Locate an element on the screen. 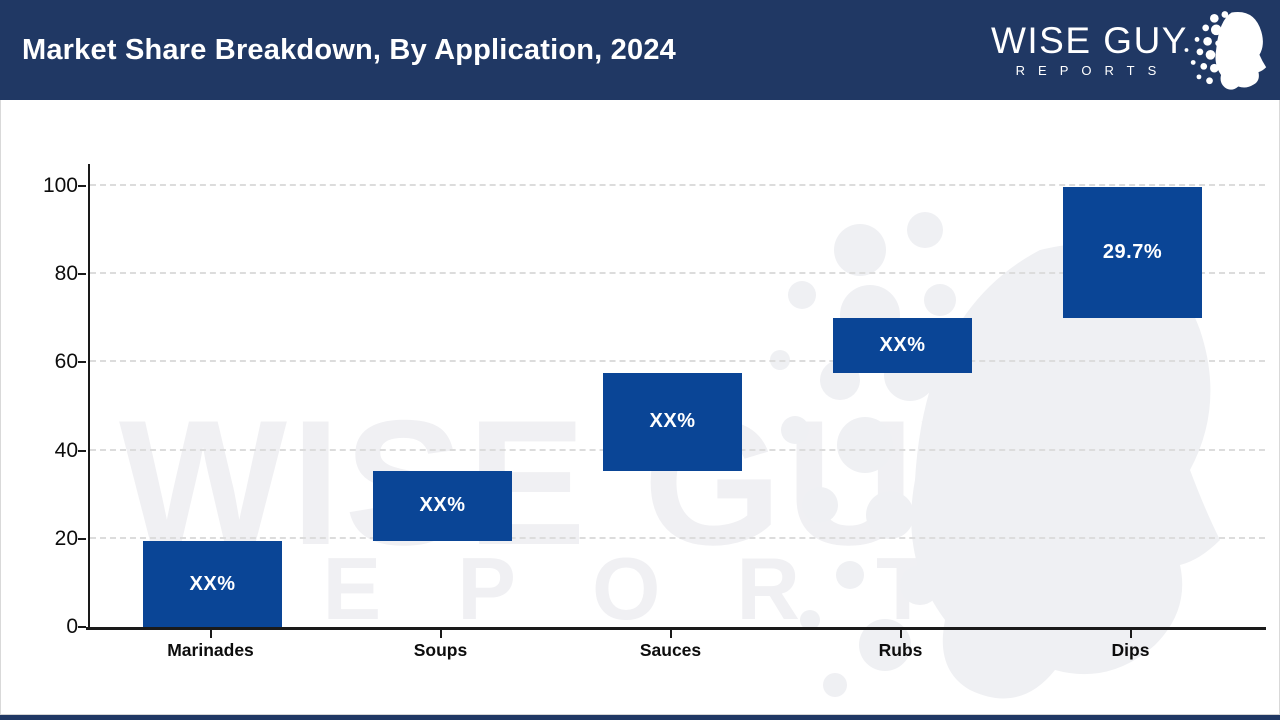  bar-rubs: XX% is located at coordinates (902, 345).